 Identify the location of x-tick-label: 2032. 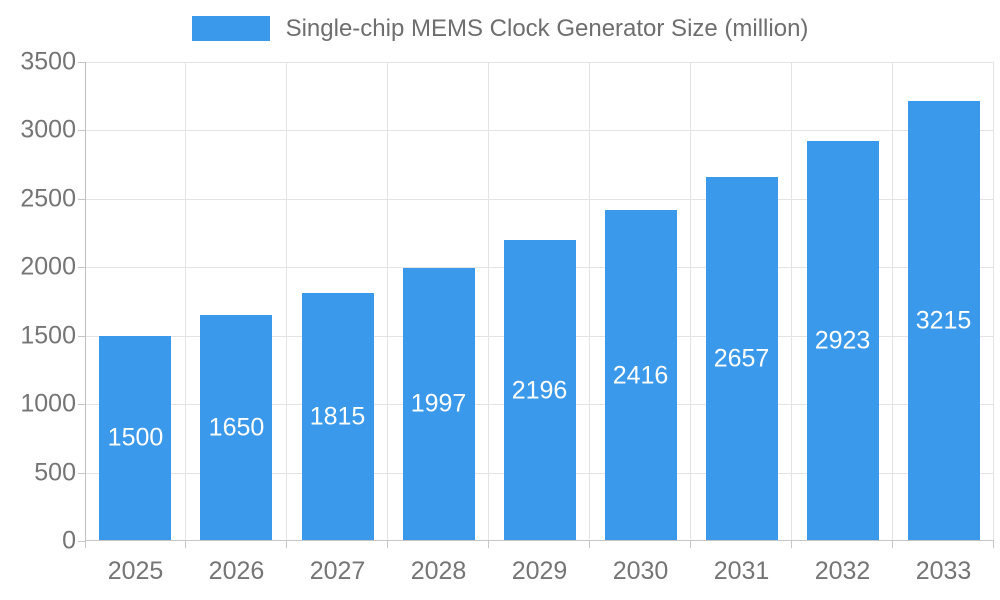
(842, 571).